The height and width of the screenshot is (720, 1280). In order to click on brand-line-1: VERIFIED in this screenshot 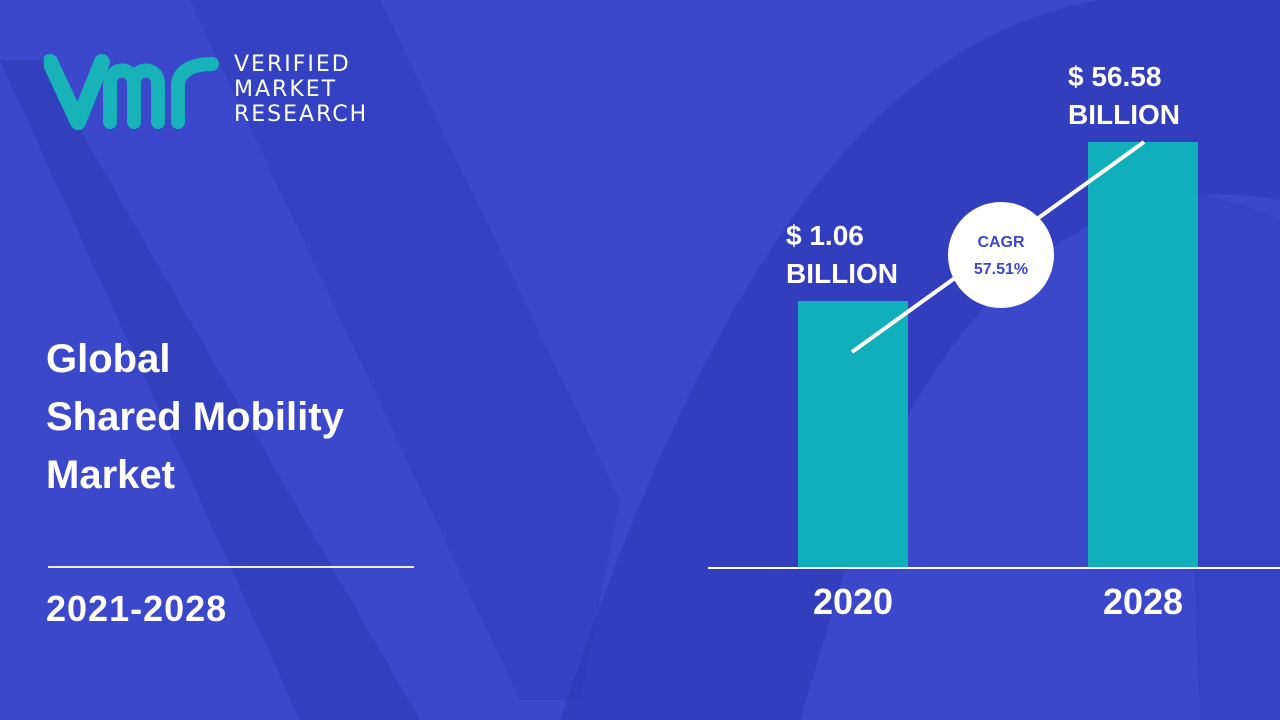, I will do `click(292, 64)`.